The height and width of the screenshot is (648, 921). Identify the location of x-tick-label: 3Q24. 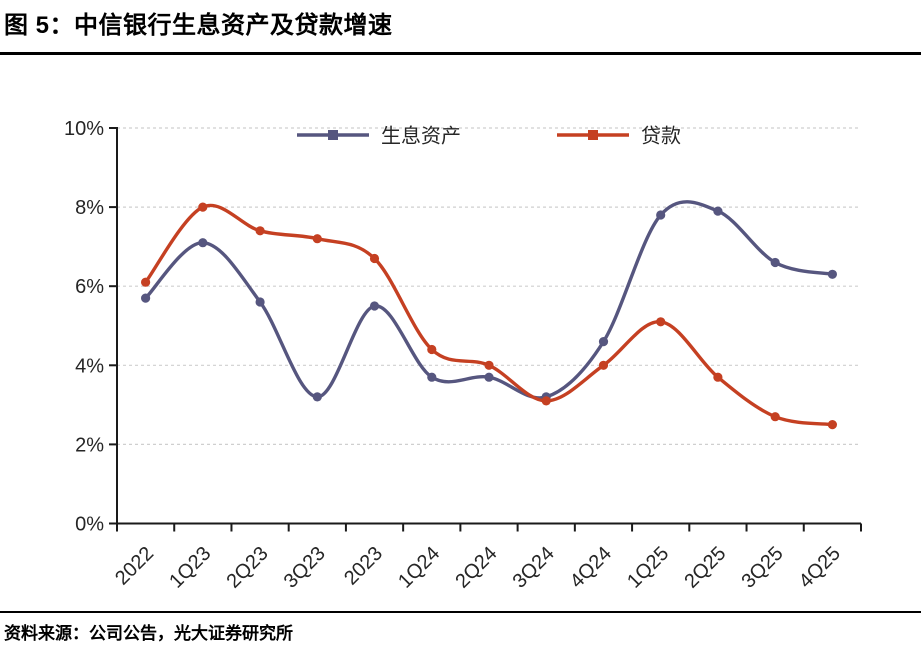
(534, 567).